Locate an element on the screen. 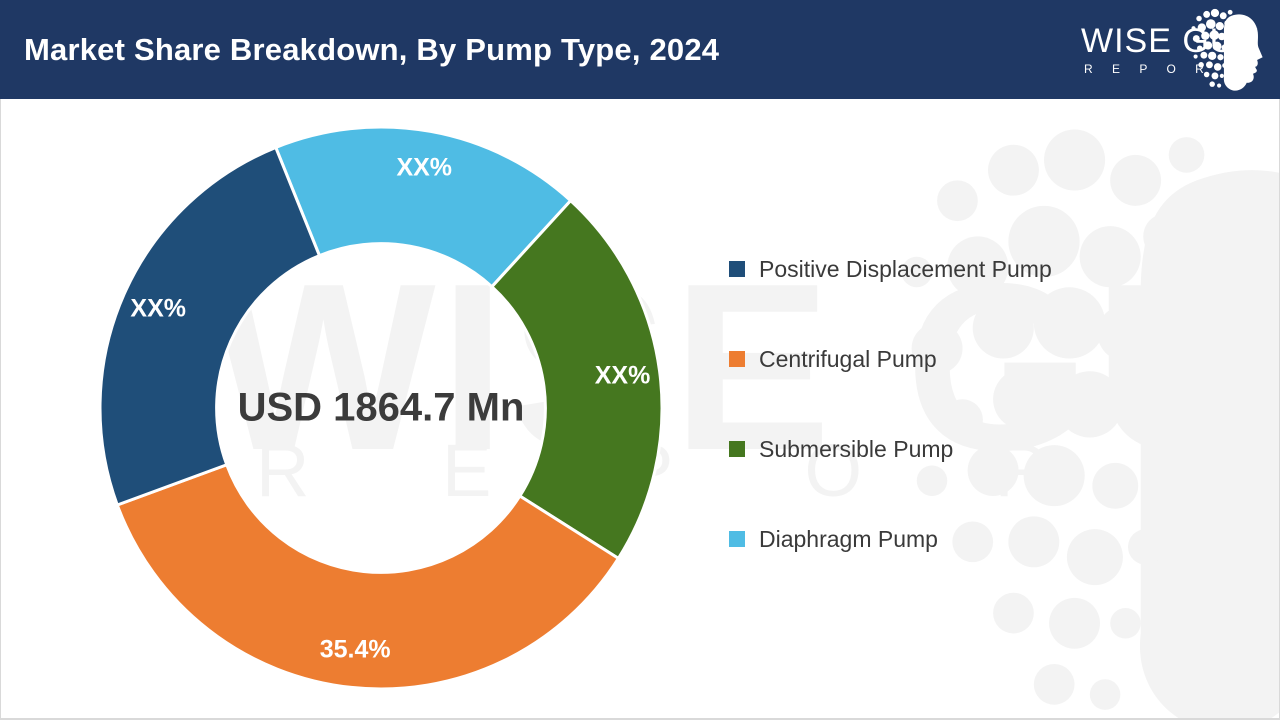  donut-segment-centrifugal-pump is located at coordinates (367, 577).